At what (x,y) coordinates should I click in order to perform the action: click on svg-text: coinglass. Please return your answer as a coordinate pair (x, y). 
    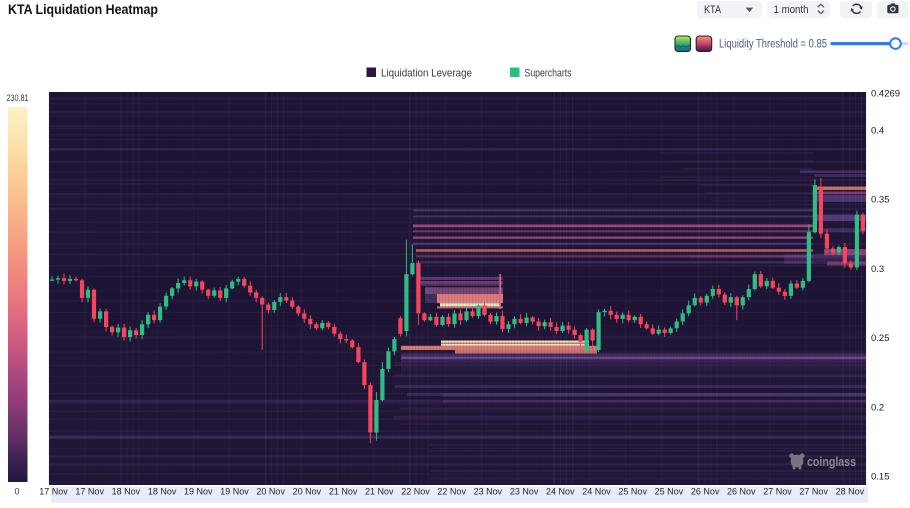
    Looking at the image, I should click on (831, 462).